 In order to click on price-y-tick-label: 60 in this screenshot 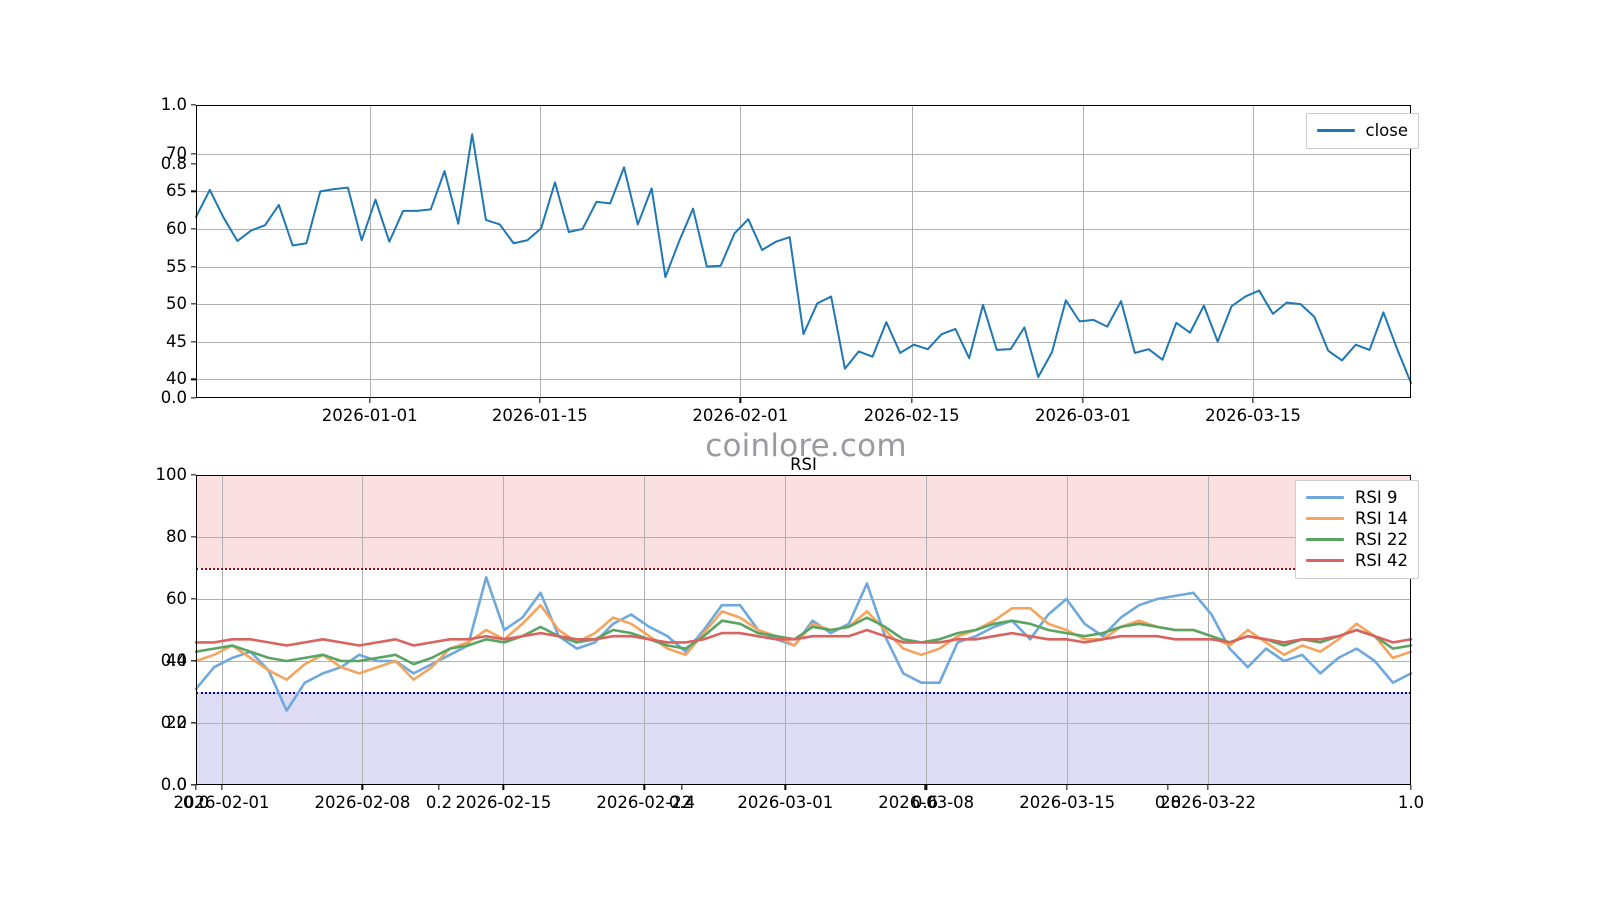, I will do `click(176, 228)`.